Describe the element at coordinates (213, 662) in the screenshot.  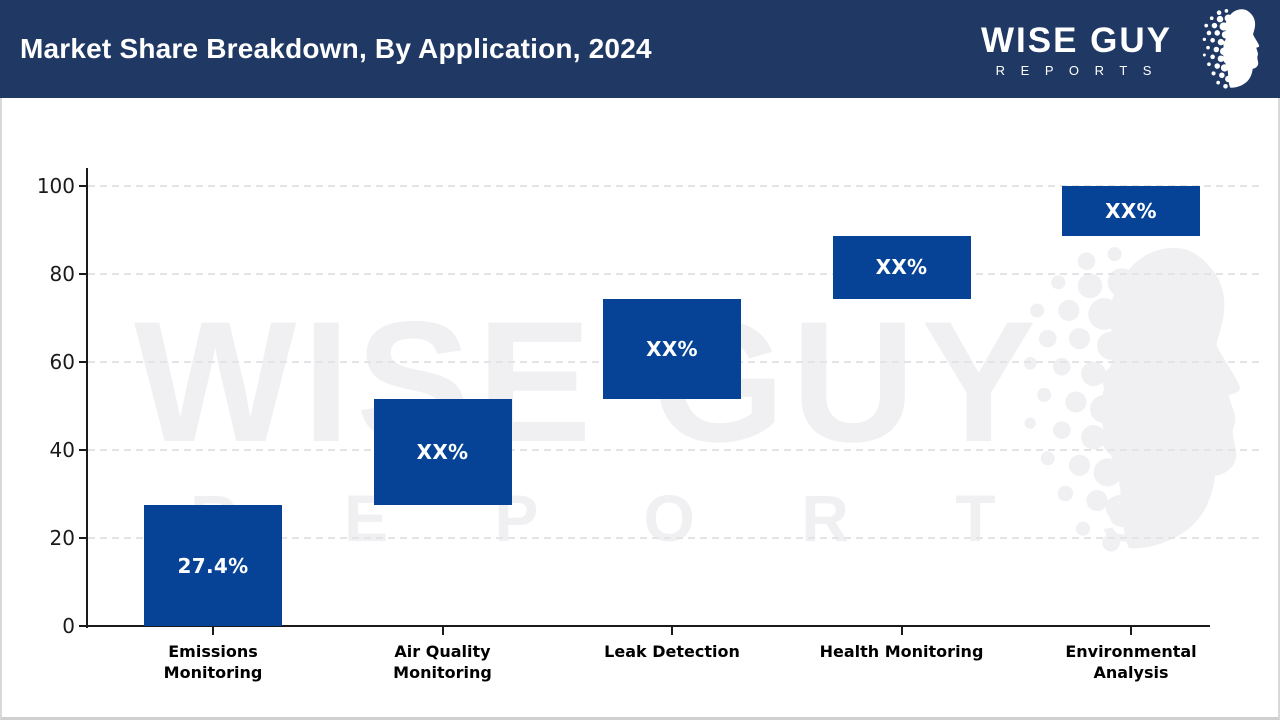
I see `category-label: Emissions Monitoring` at that location.